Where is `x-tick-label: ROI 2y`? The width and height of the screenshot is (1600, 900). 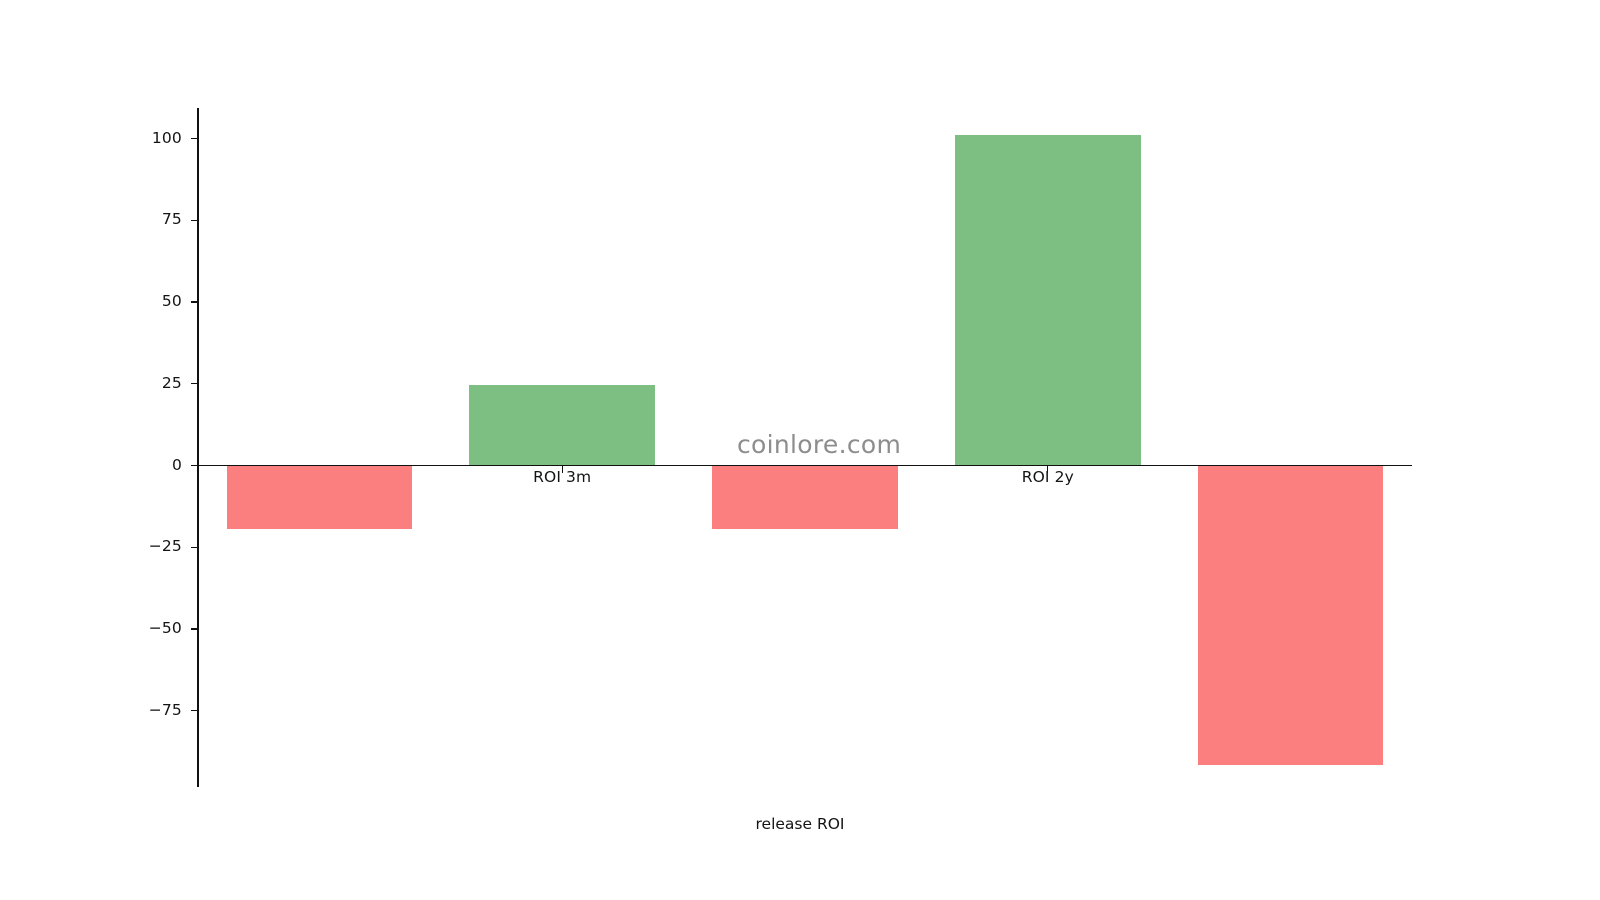 x-tick-label: ROI 2y is located at coordinates (1047, 477).